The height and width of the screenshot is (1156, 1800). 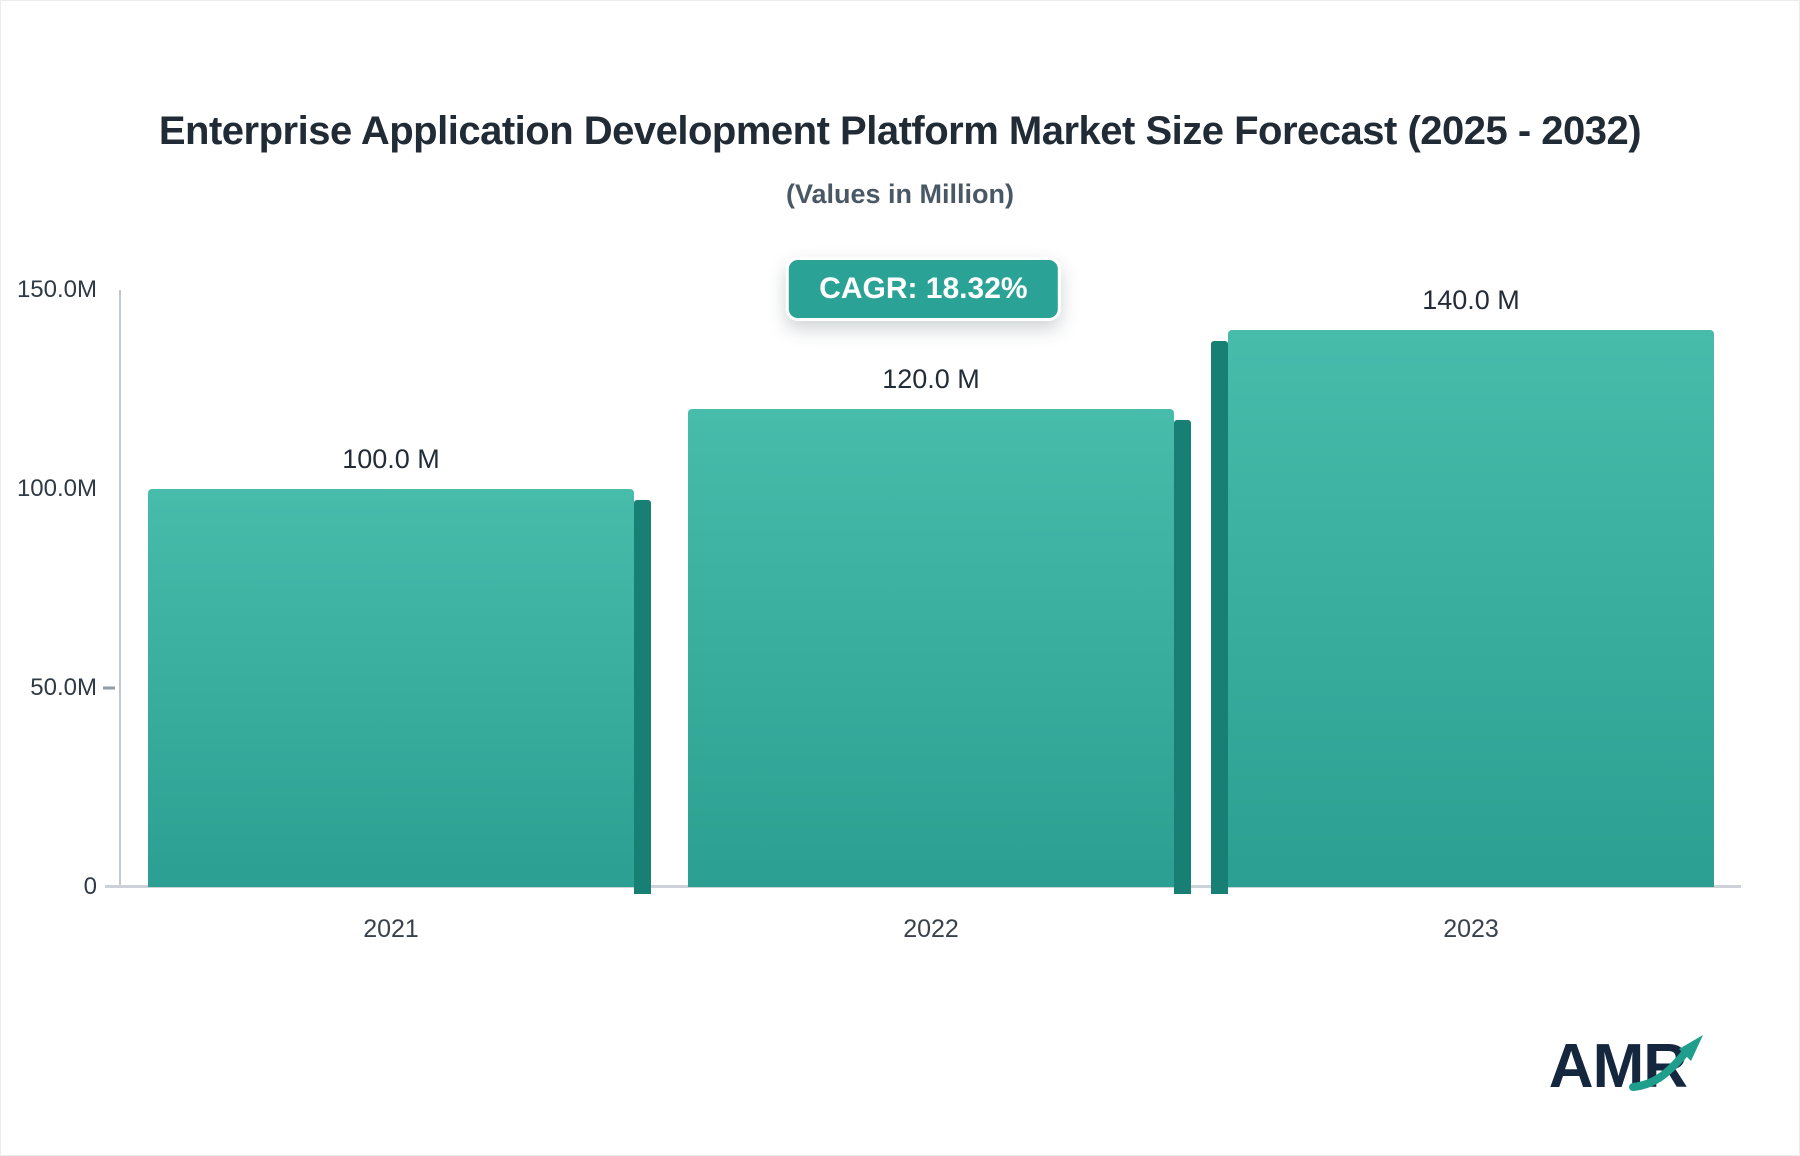 What do you see at coordinates (923, 289) in the screenshot?
I see `cagr-badge: CAGR: 18.32%` at bounding box center [923, 289].